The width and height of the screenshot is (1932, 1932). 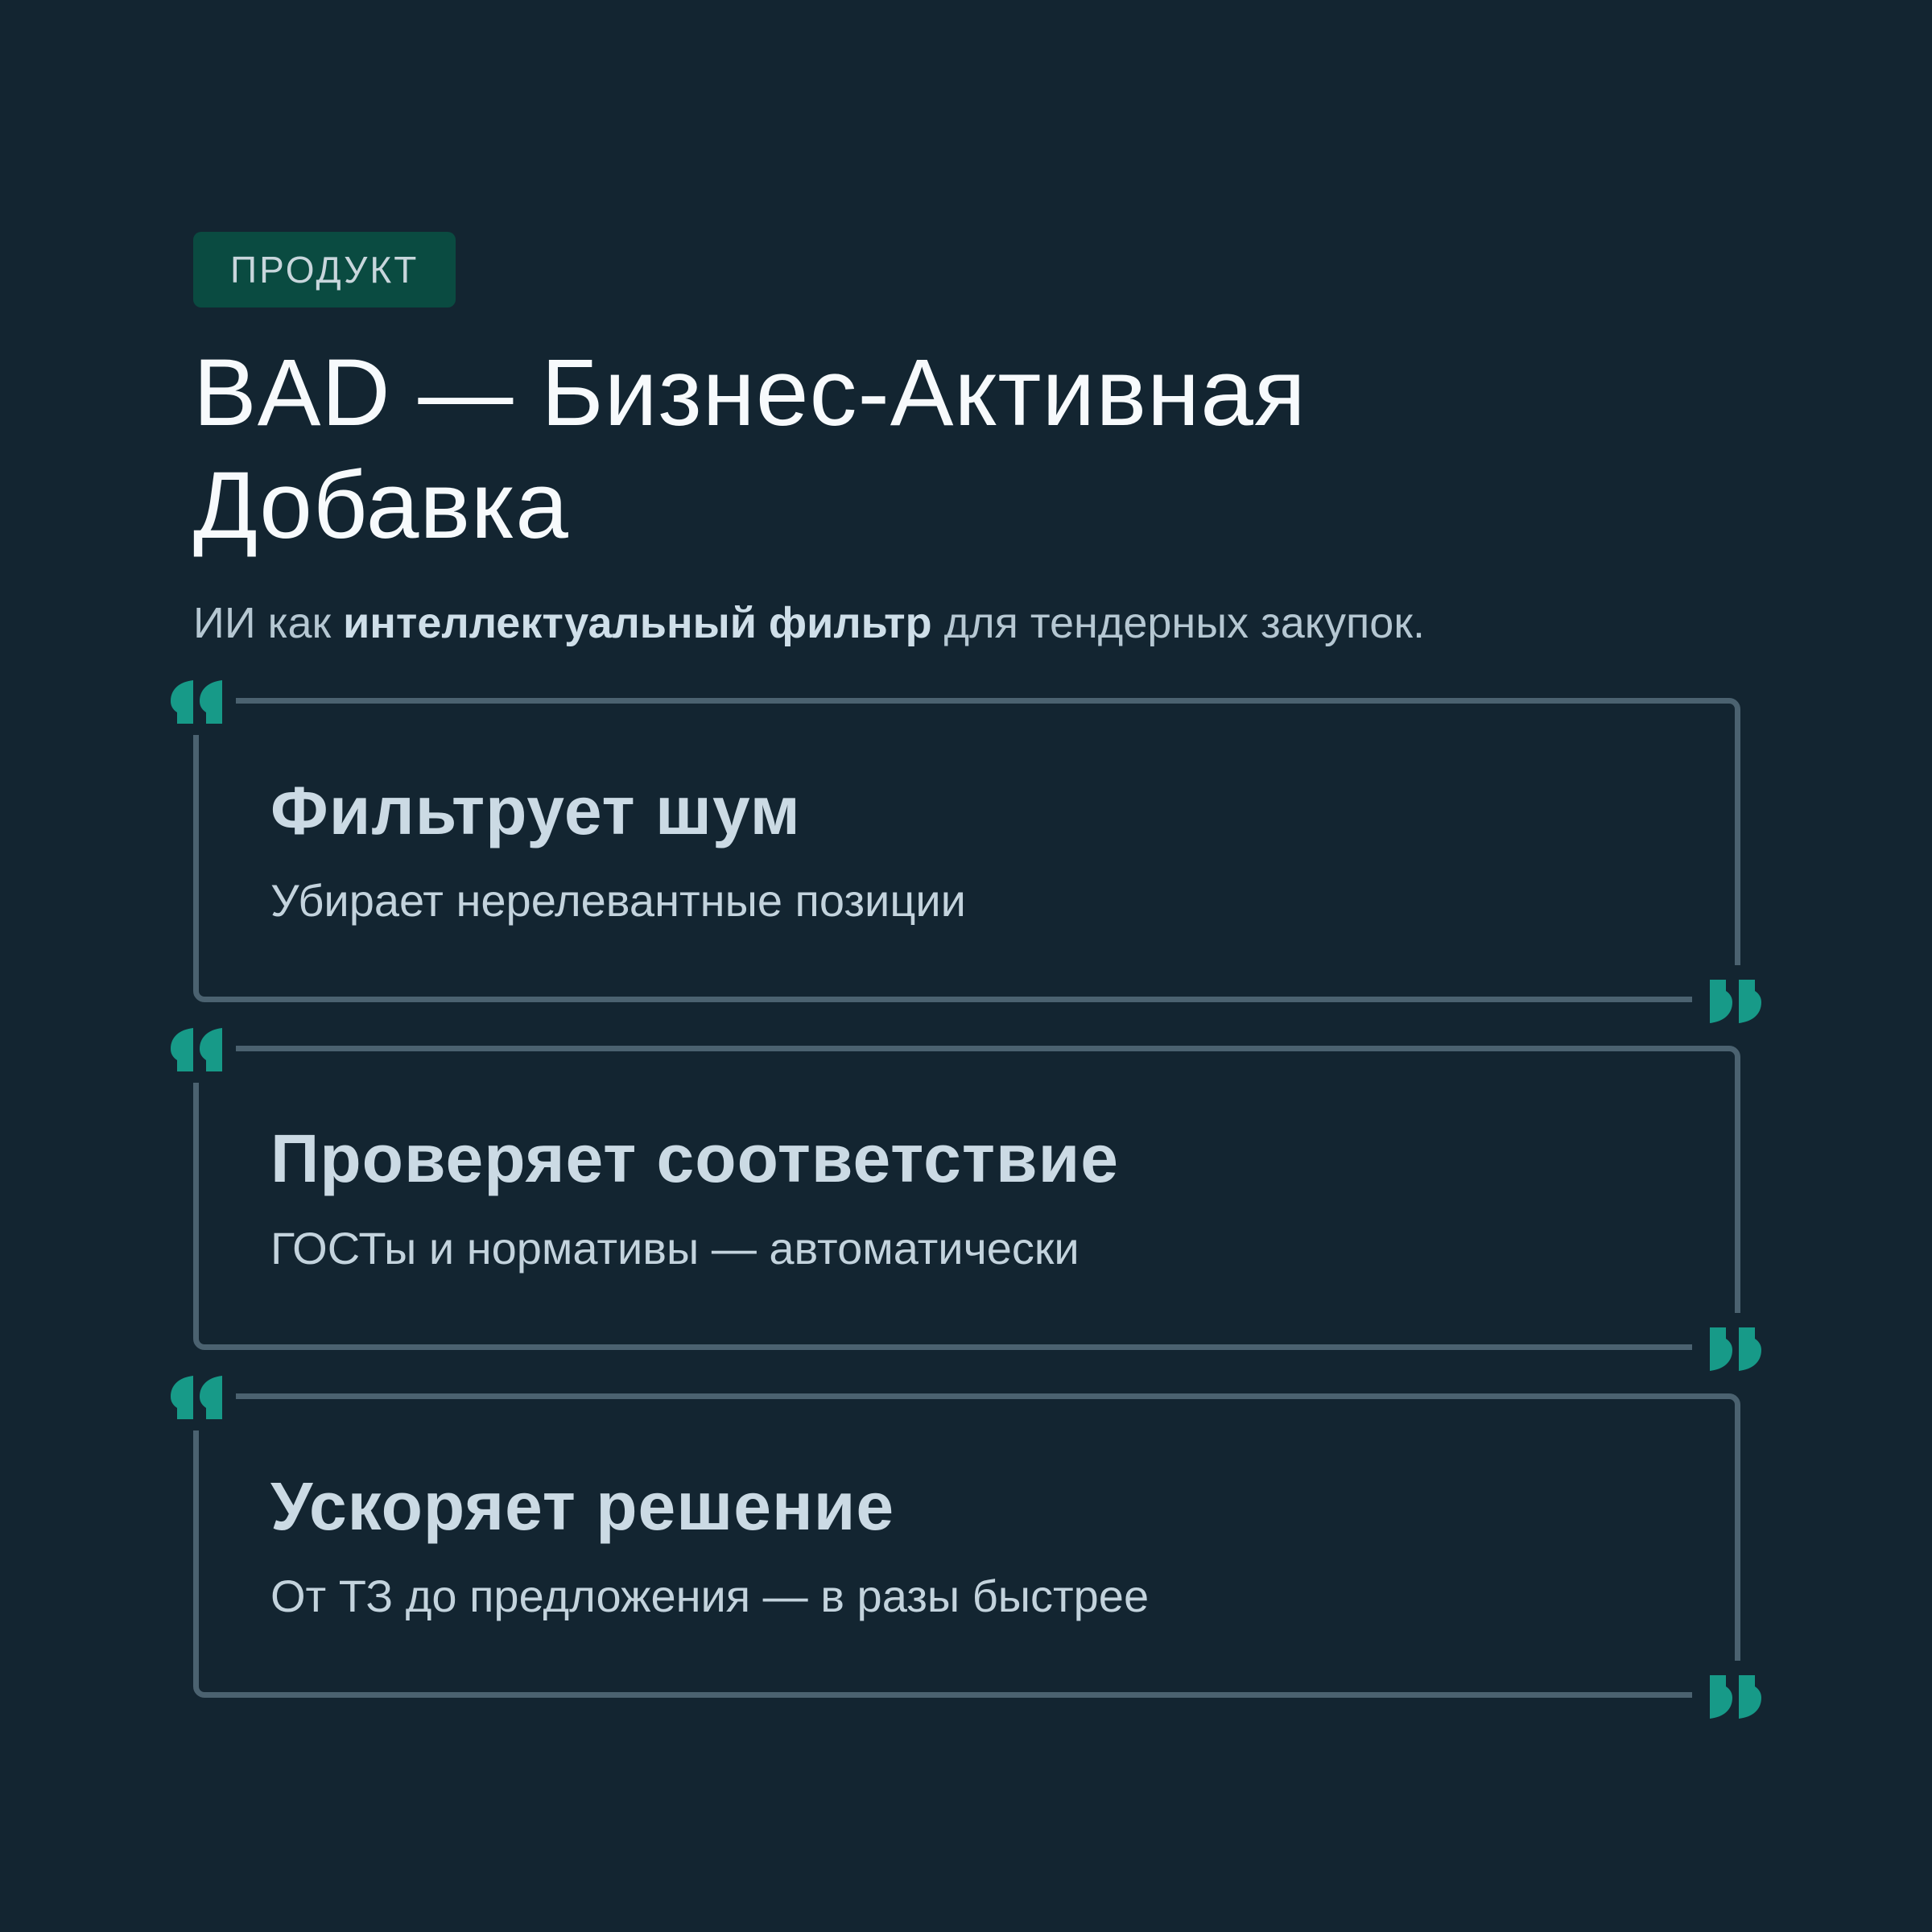 What do you see at coordinates (618, 901) in the screenshot?
I see `card-description: Убирает нерелевантные позиции` at bounding box center [618, 901].